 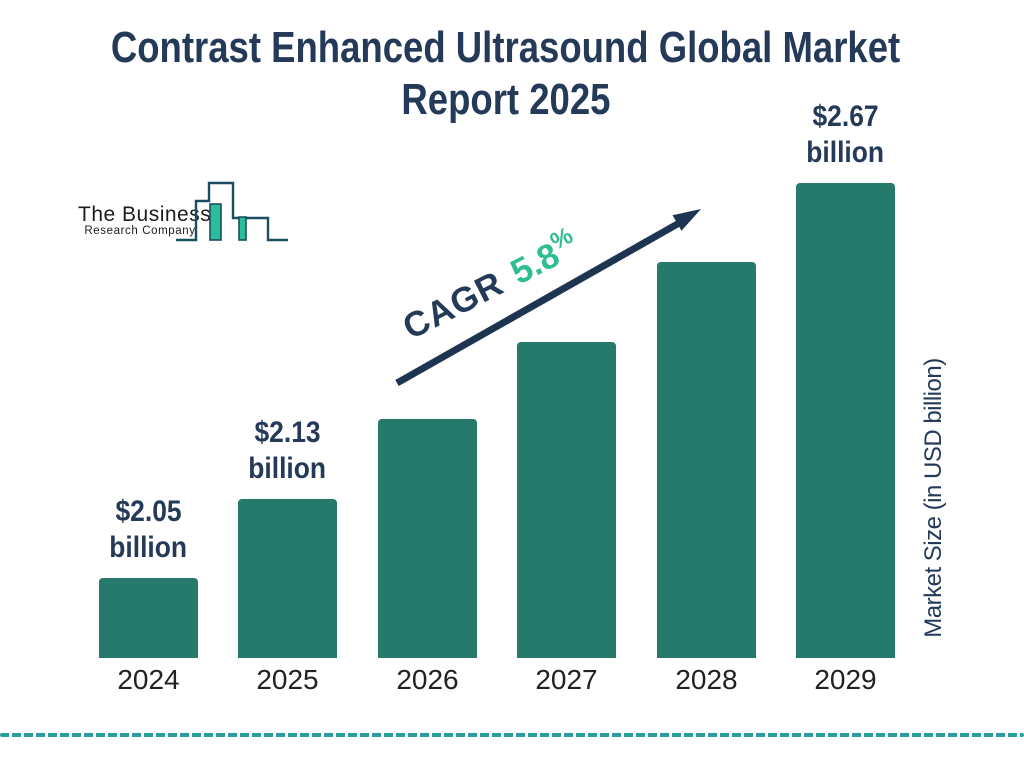 I want to click on logo-name-text: The Business, so click(x=145, y=214).